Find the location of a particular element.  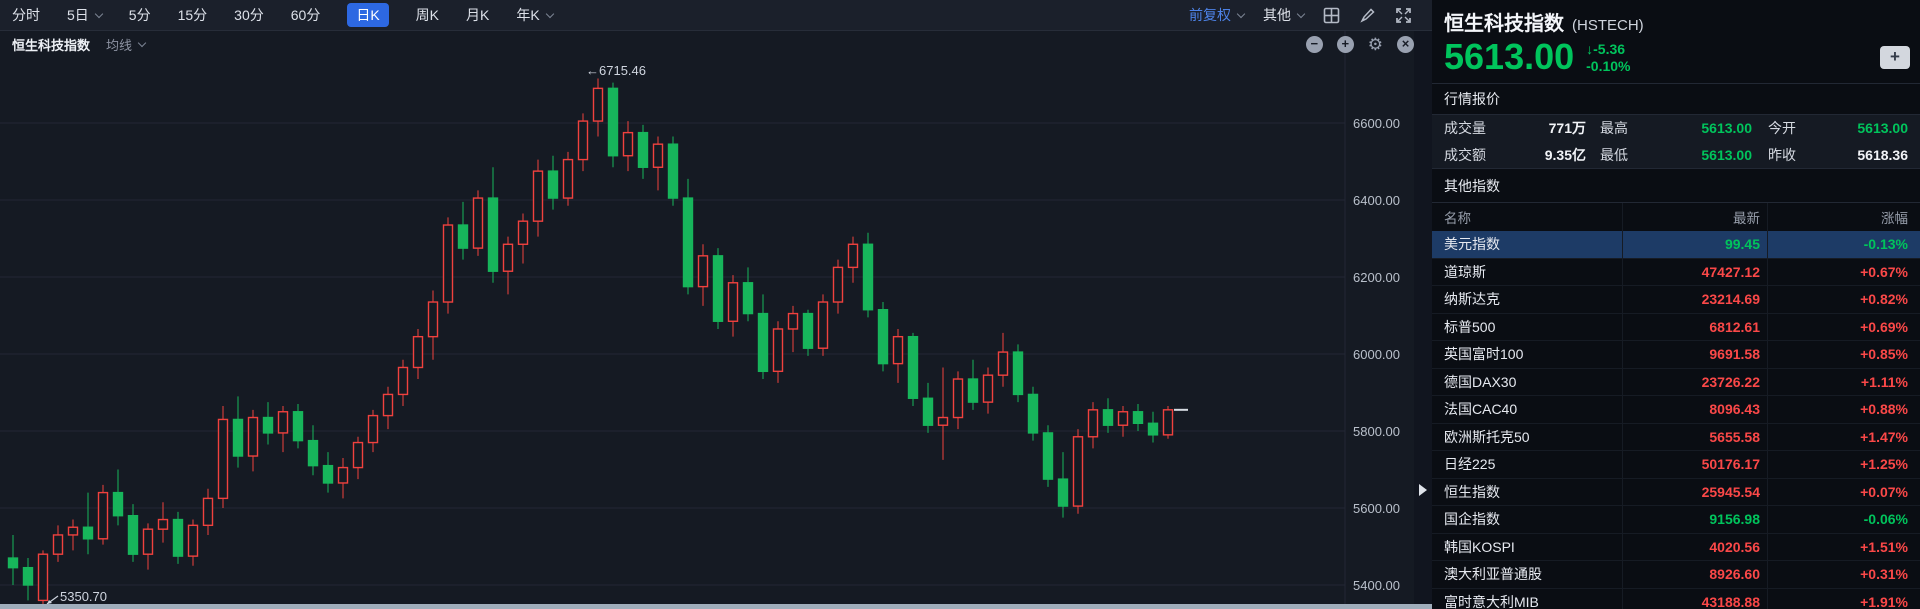

index-last: 9691.58 is located at coordinates (1734, 354).